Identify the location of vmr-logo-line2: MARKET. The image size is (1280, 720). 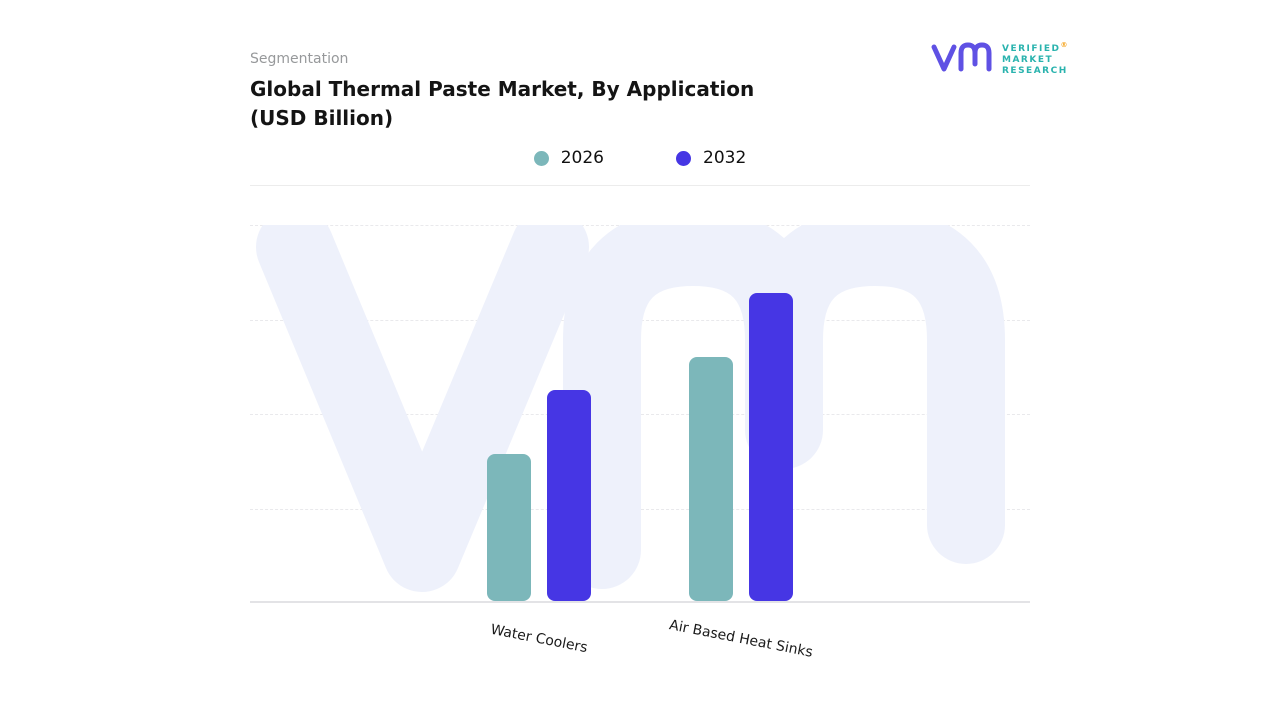
(1028, 59).